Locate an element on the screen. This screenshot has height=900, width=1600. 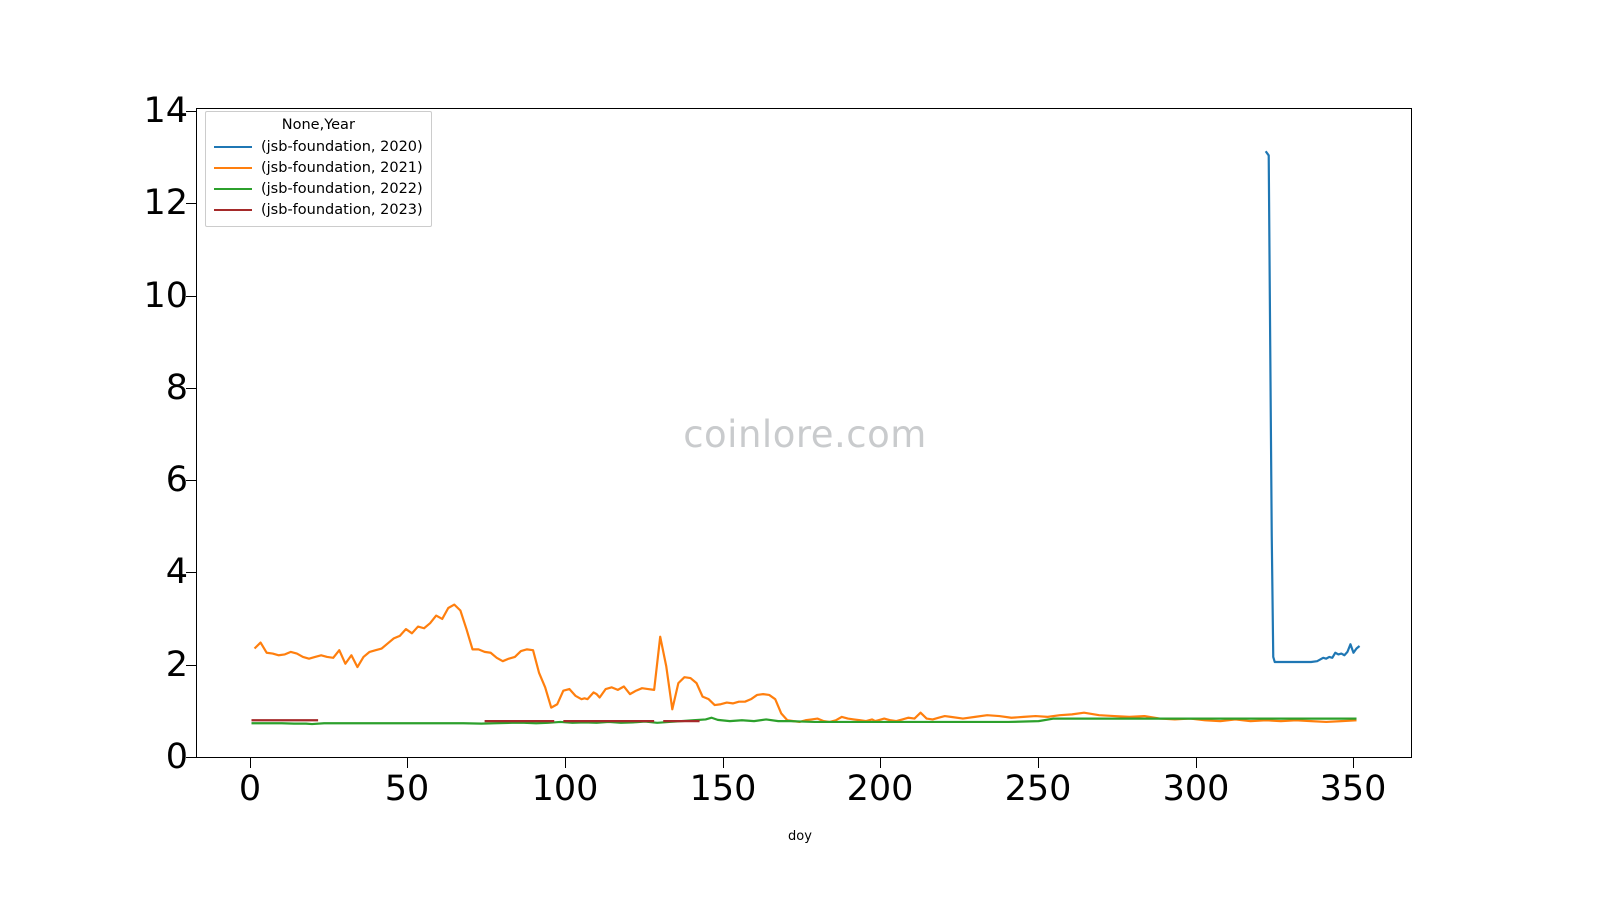
ytick-label-10: 10 is located at coordinates (165, 296).